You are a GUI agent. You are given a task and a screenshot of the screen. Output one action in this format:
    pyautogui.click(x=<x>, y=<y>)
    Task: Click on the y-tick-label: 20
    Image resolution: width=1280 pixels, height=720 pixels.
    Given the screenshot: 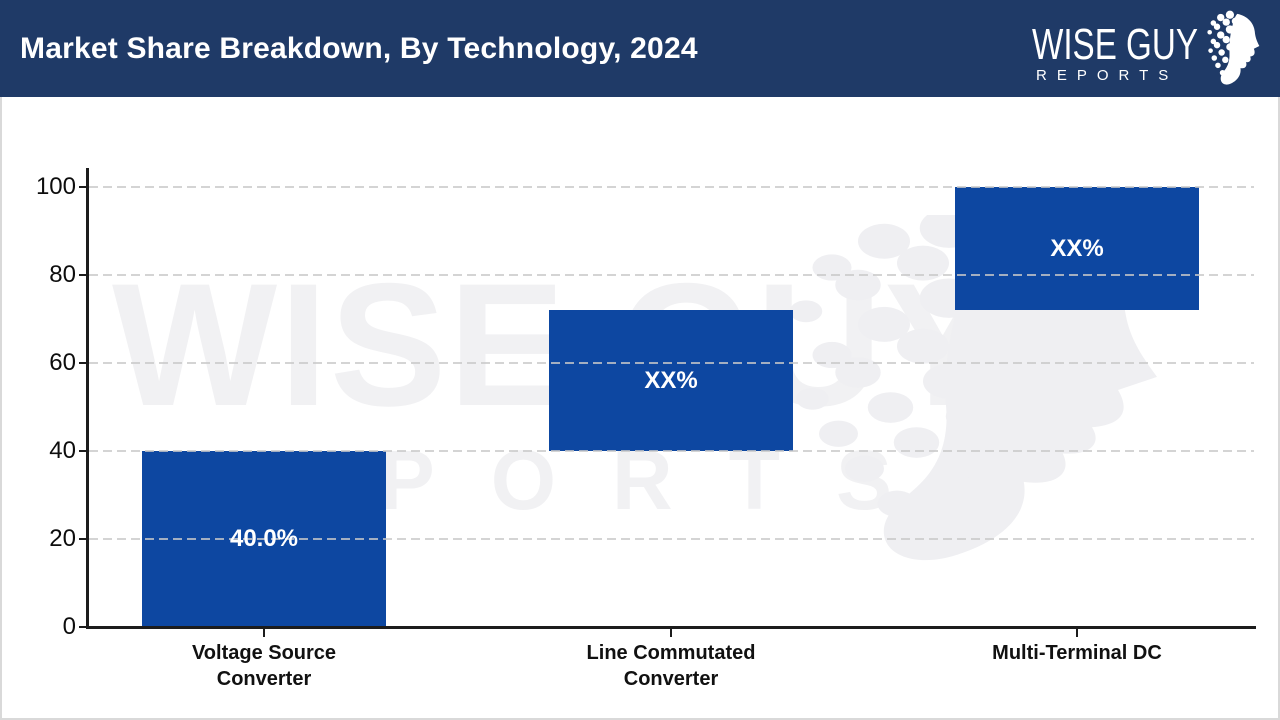 What is the action you would take?
    pyautogui.click(x=62, y=538)
    